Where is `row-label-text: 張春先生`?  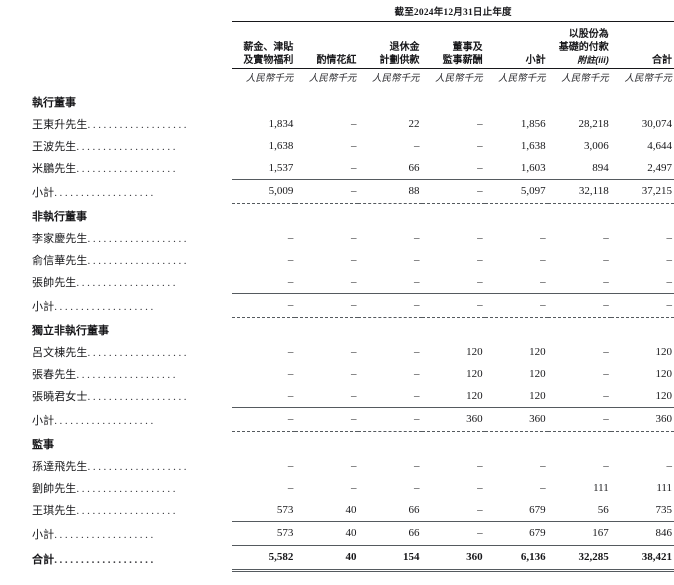 row-label-text: 張春先生 is located at coordinates (54, 375).